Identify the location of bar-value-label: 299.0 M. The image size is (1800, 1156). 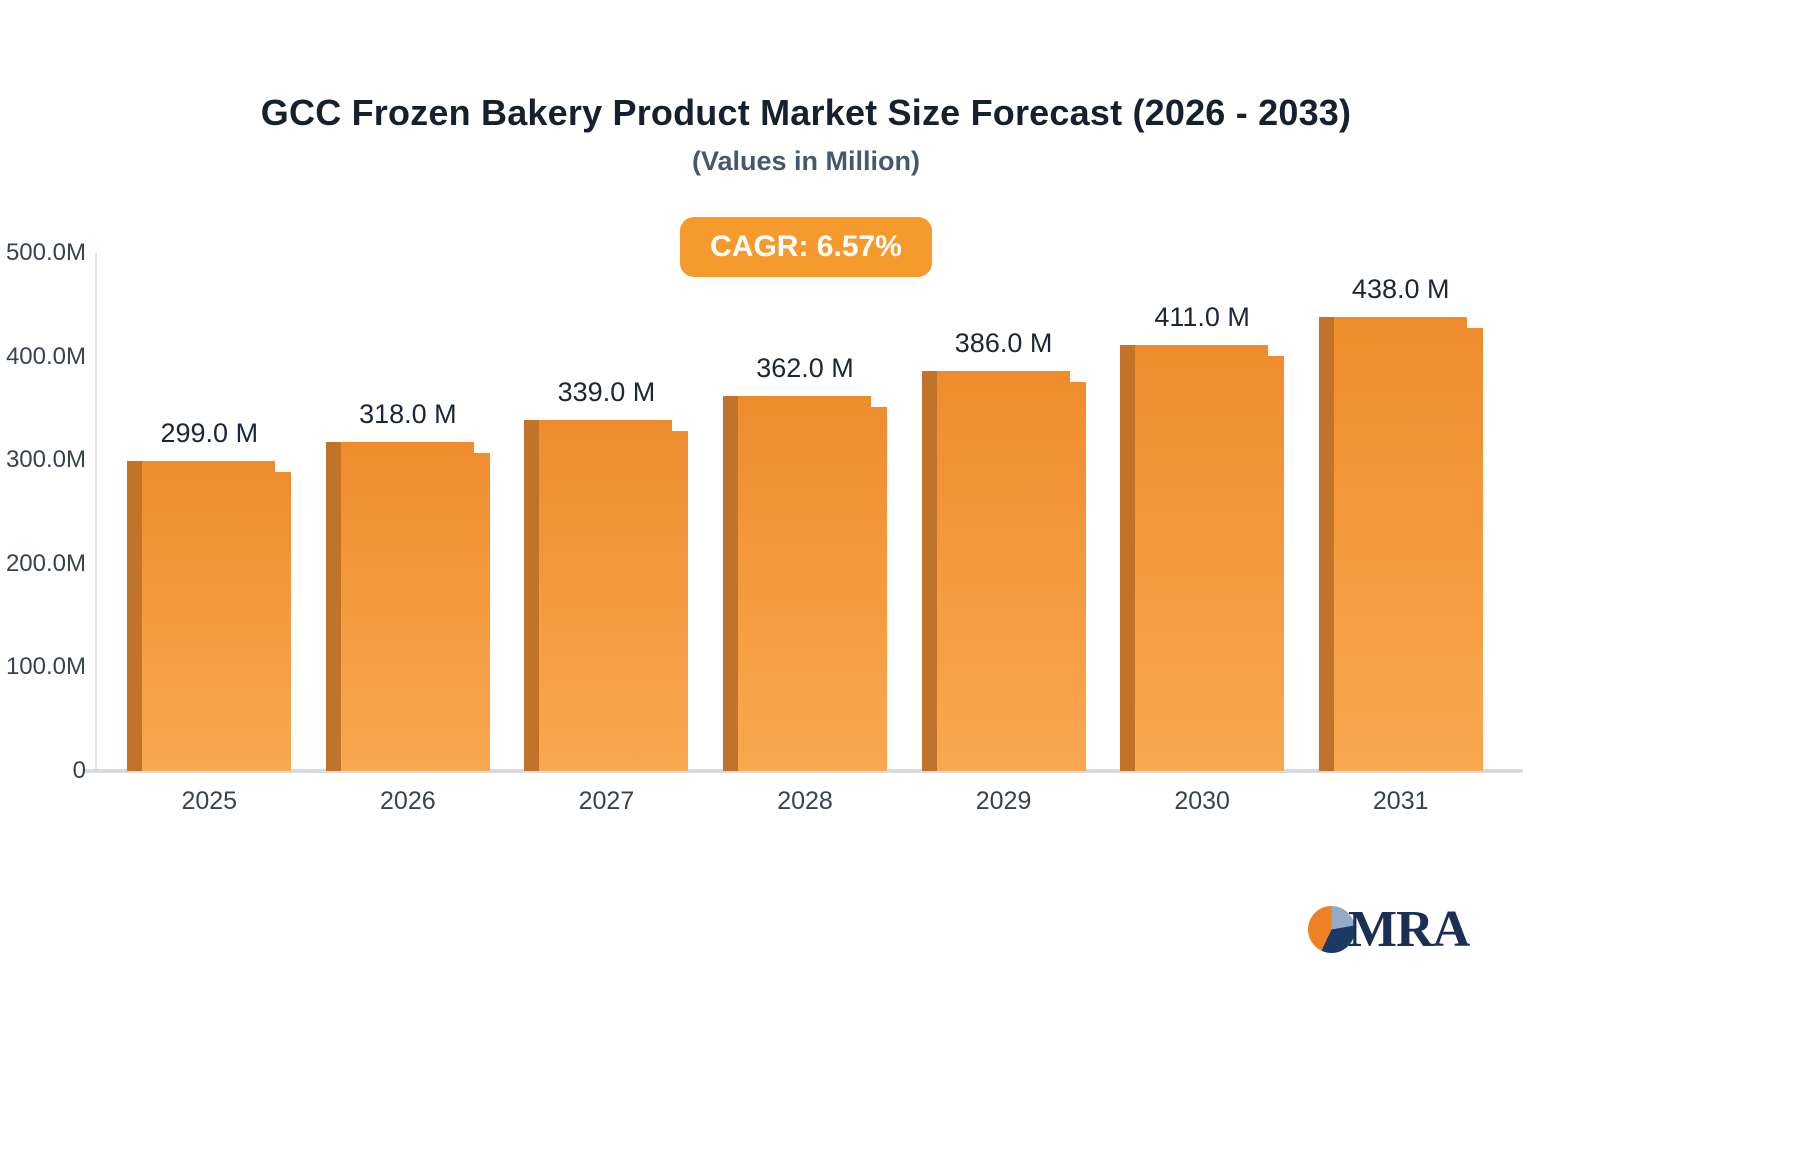
(209, 433).